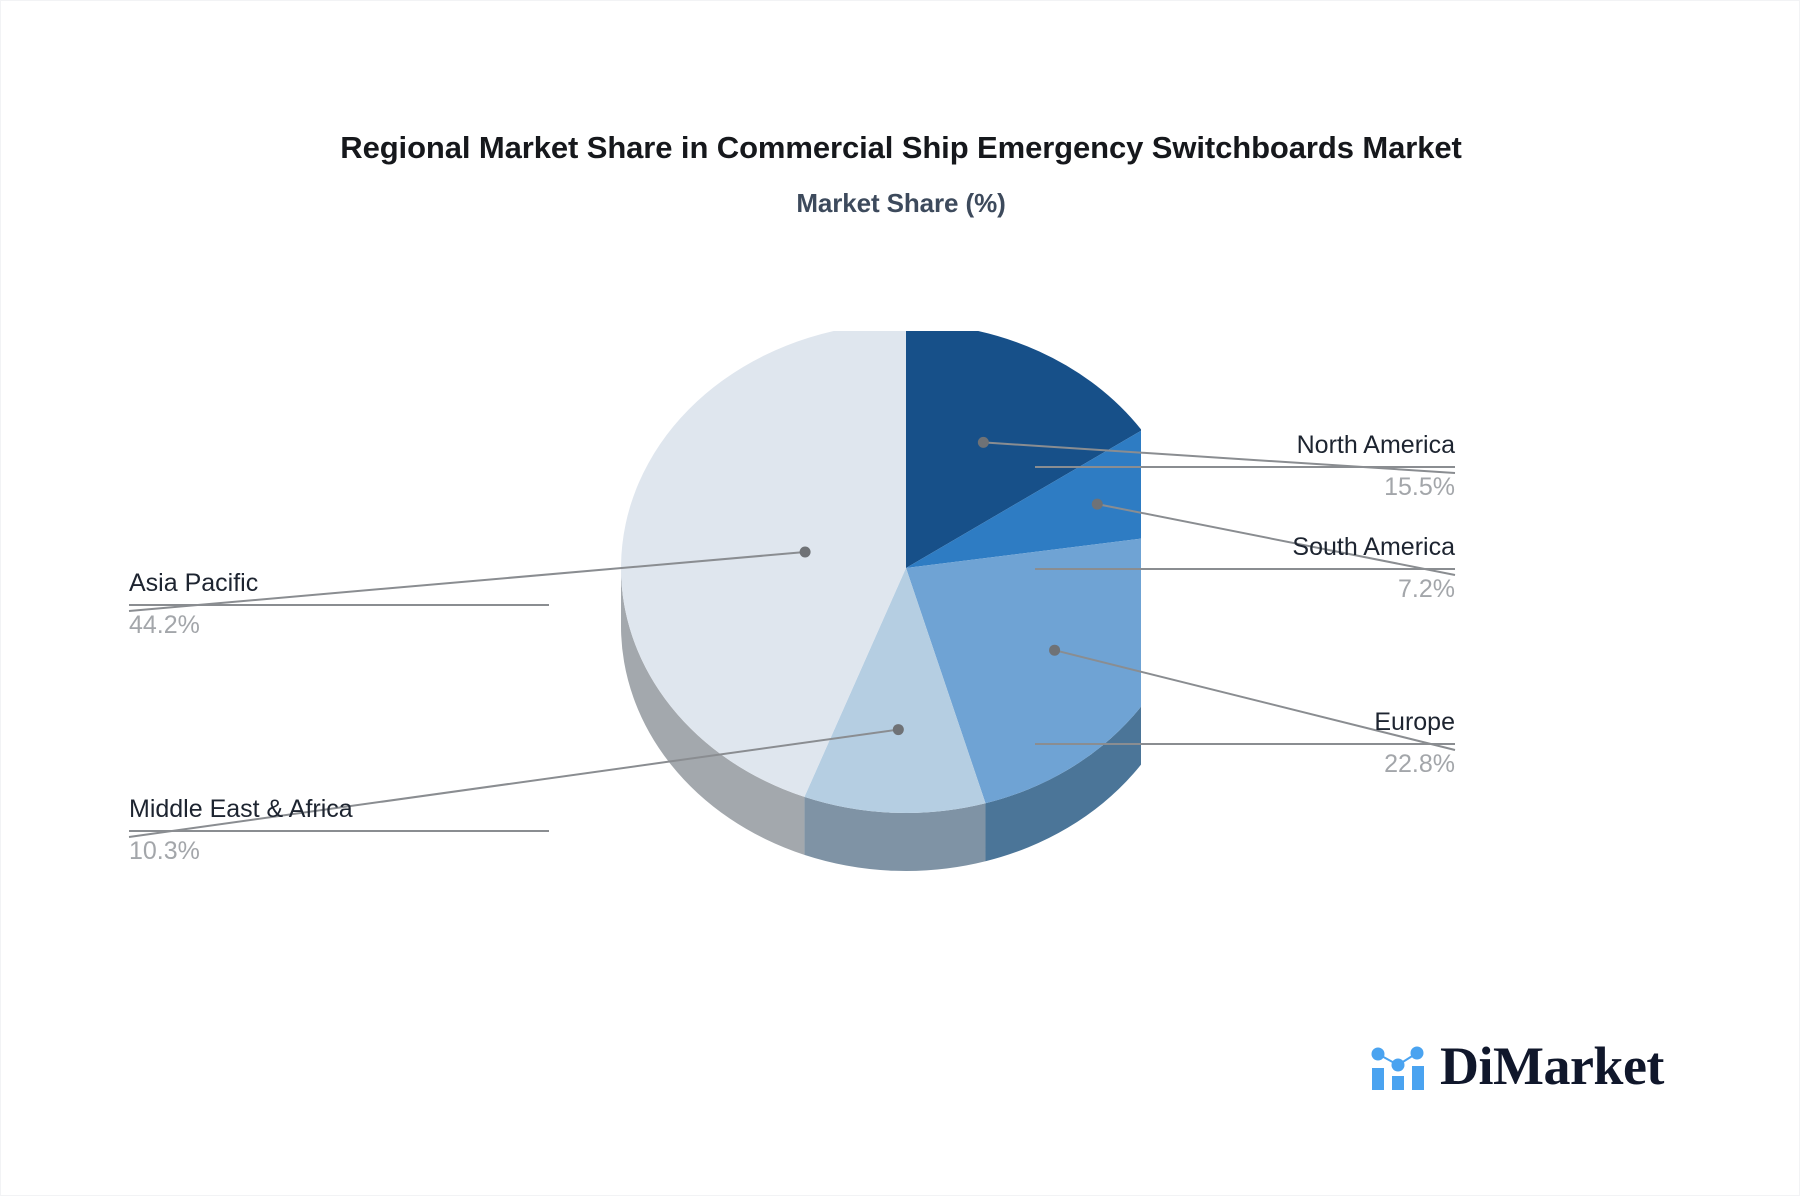 The height and width of the screenshot is (1196, 1800). Describe the element at coordinates (1419, 763) in the screenshot. I see `callout-value-europe: 22.8%` at that location.